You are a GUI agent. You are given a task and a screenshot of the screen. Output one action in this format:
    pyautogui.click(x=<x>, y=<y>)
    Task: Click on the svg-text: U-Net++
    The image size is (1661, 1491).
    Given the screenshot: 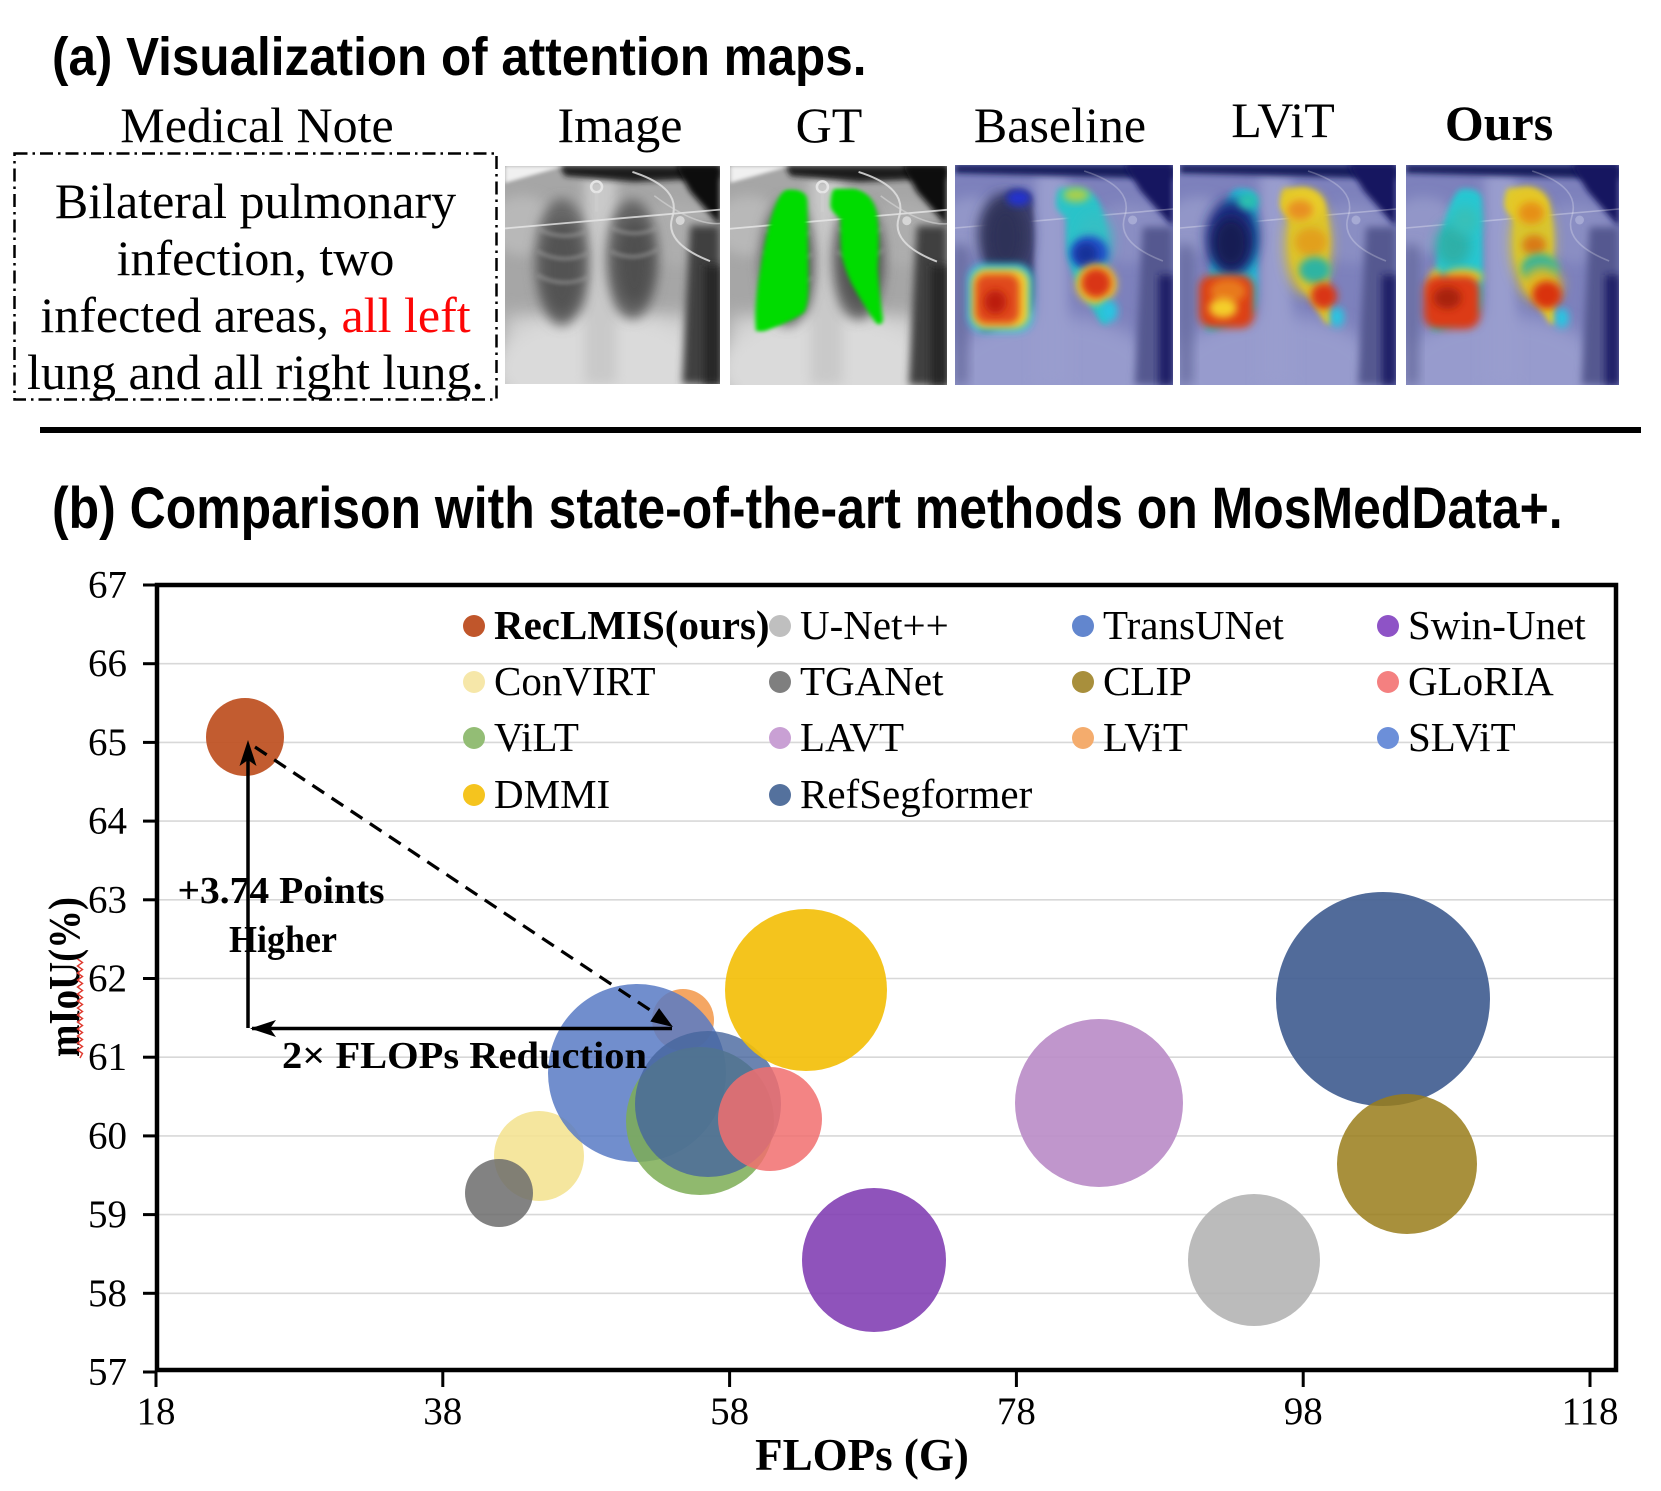 What is the action you would take?
    pyautogui.click(x=874, y=625)
    